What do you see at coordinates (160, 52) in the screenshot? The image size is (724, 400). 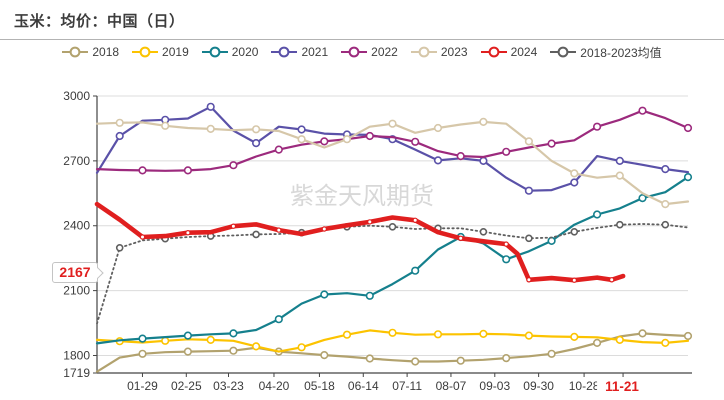 I see `legend-item-y2019: 2019` at bounding box center [160, 52].